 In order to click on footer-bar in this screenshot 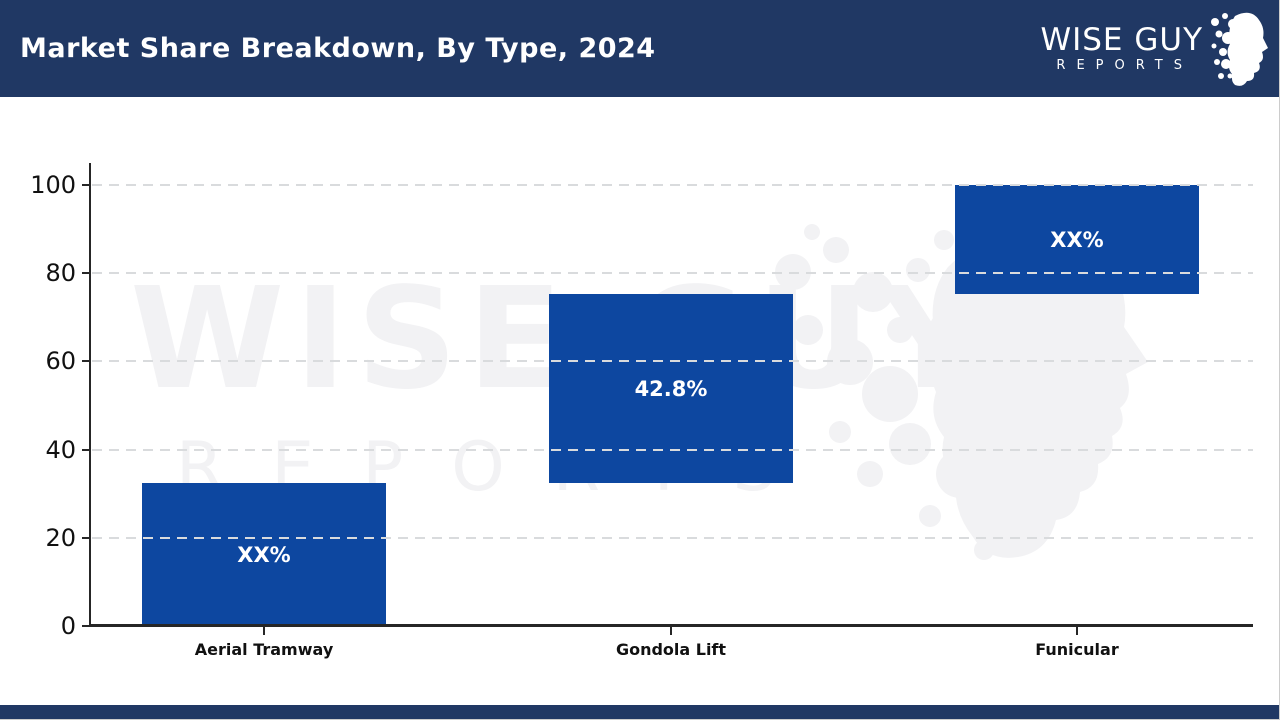, I will do `click(639, 712)`.